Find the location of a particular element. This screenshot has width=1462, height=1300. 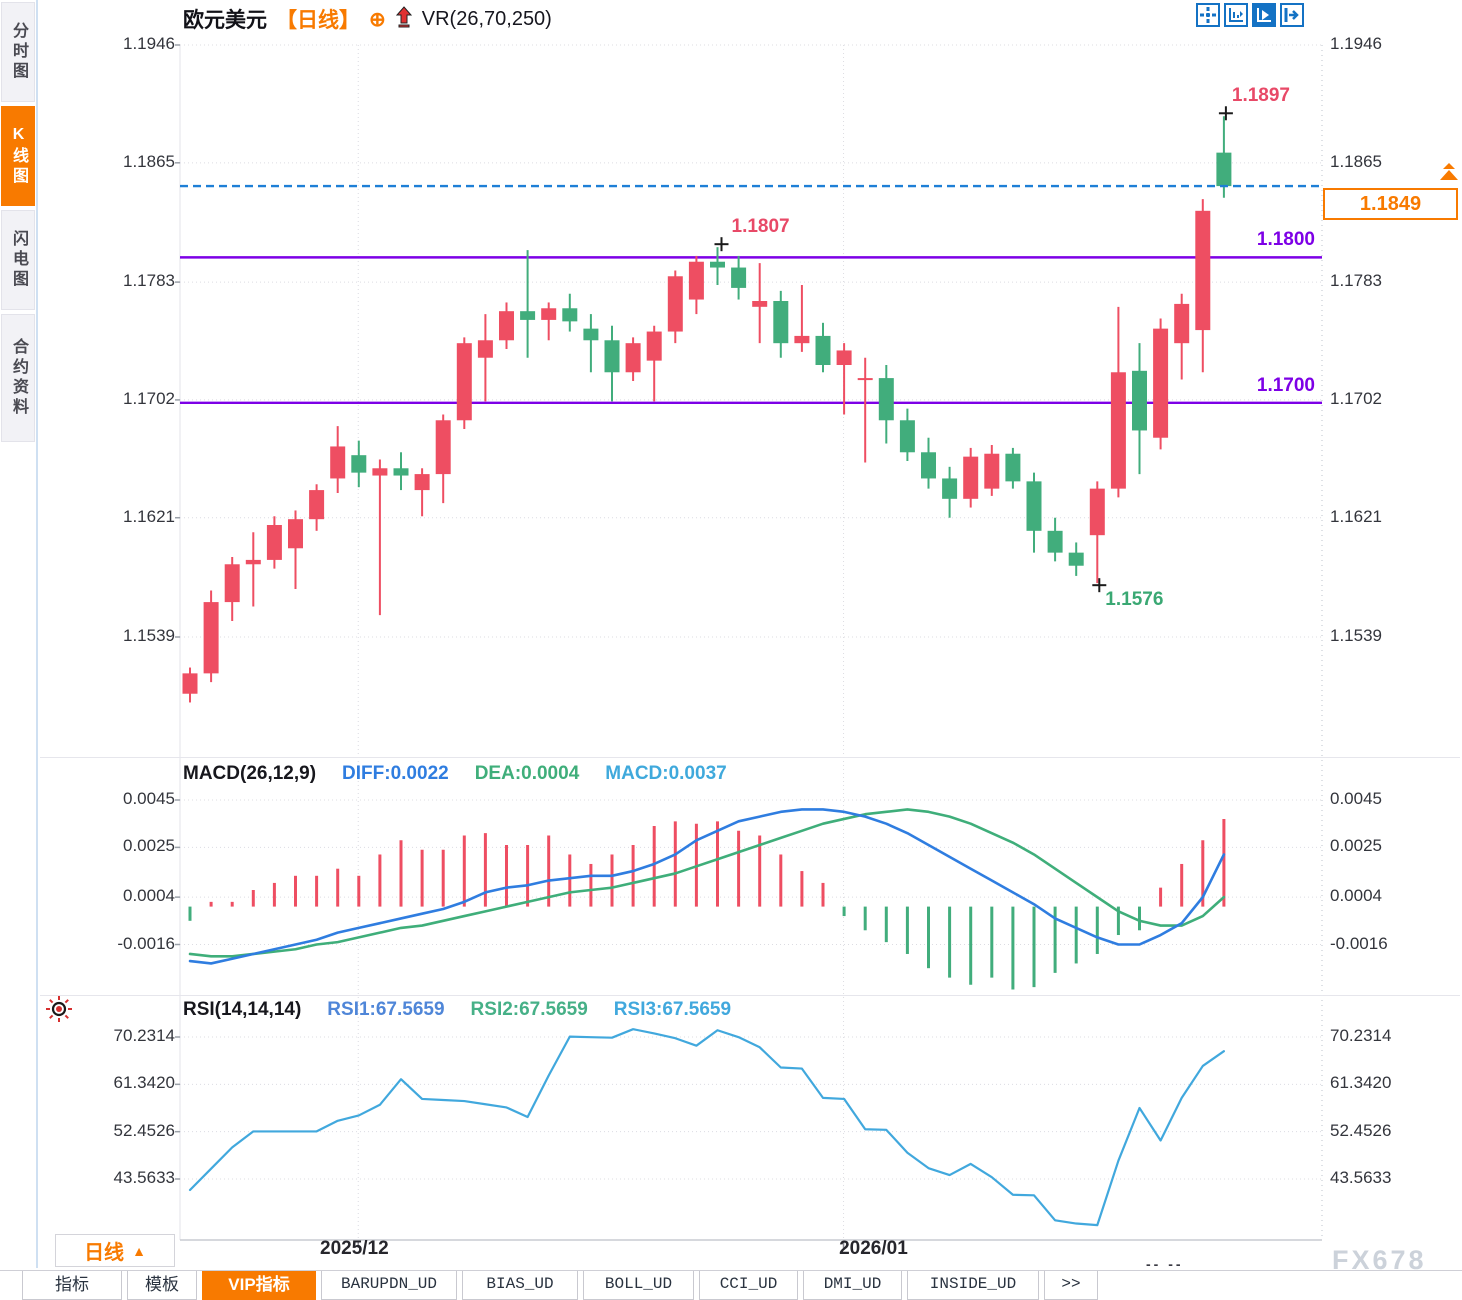

bottom-tab-5: BIAS_UD is located at coordinates (520, 1285).